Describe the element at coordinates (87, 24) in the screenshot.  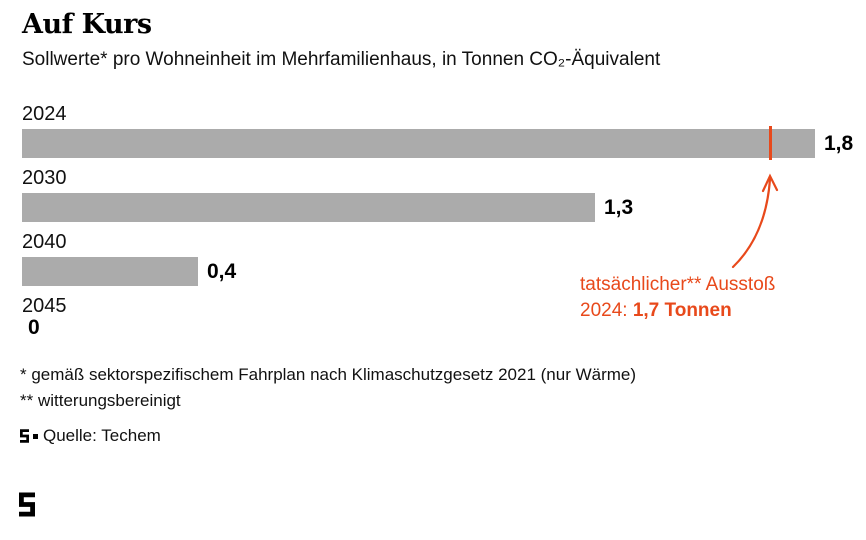
I see `chart-title: Auf Kurs` at that location.